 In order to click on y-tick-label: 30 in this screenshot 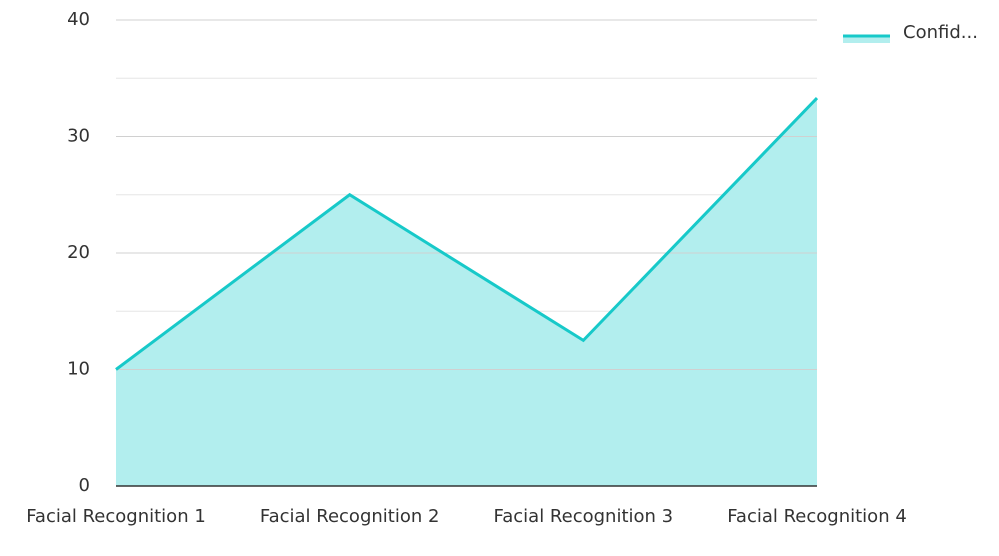, I will do `click(78, 136)`.